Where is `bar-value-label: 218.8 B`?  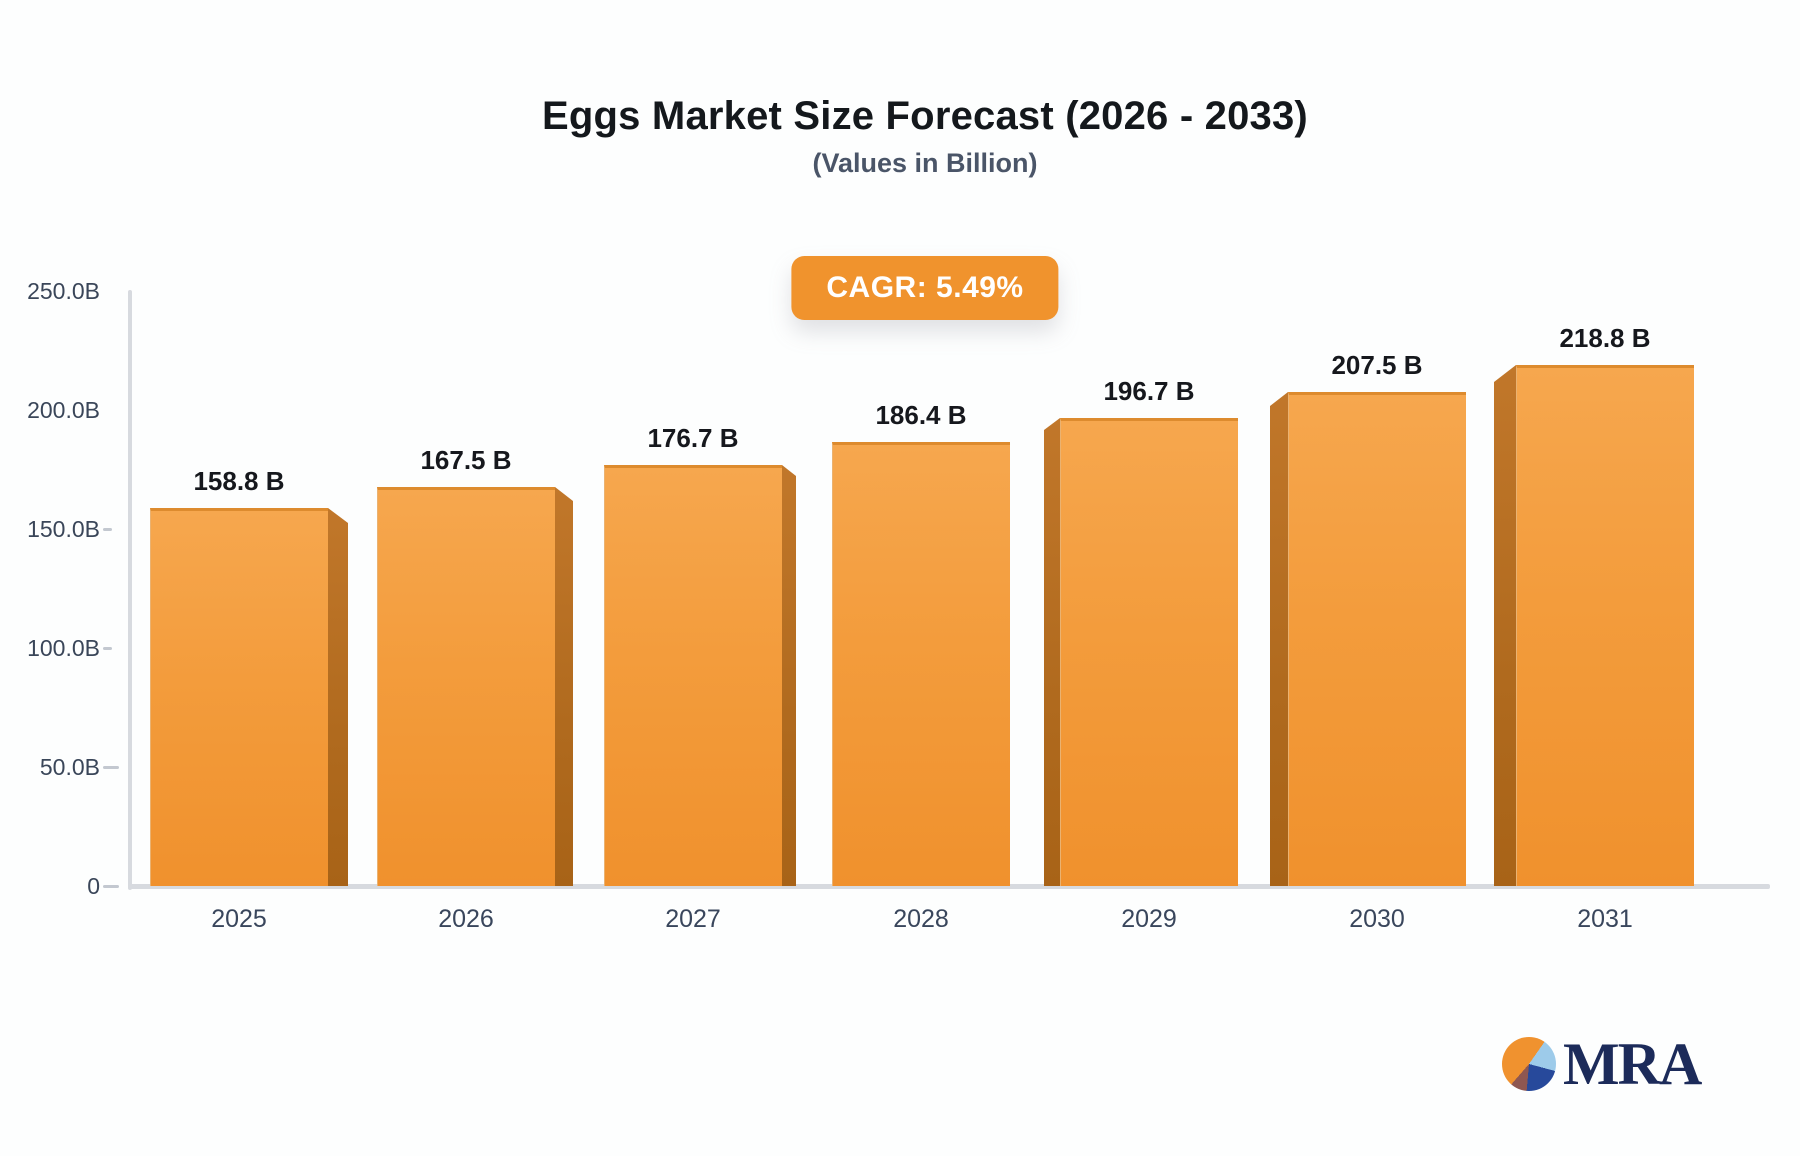
bar-value-label: 218.8 B is located at coordinates (1605, 338).